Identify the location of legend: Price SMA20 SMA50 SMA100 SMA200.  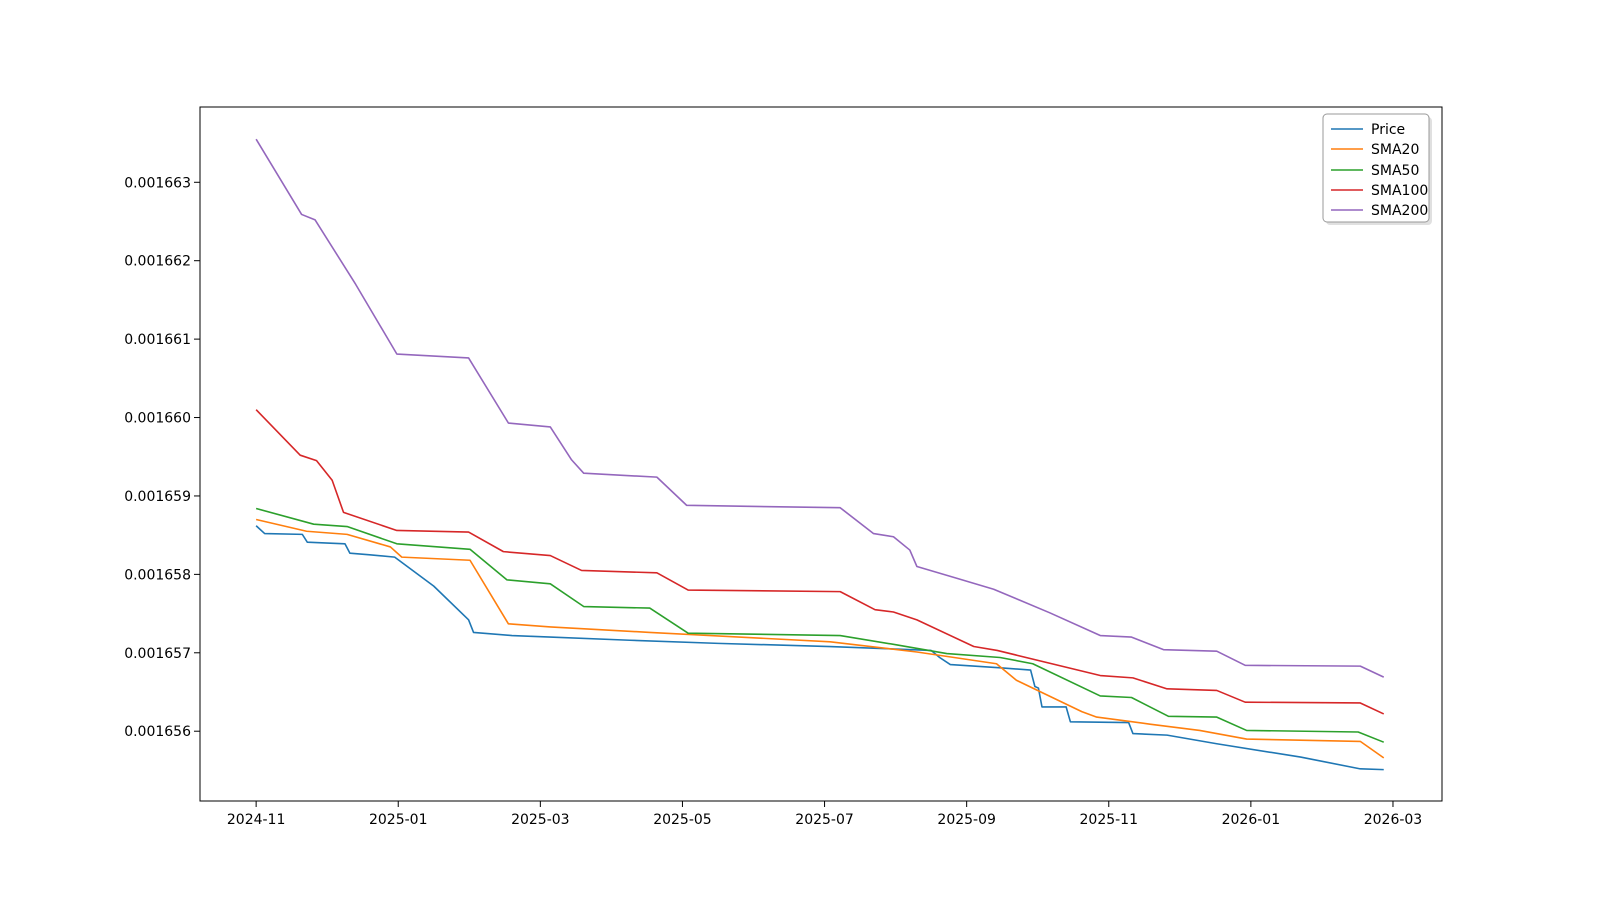
(1377, 169).